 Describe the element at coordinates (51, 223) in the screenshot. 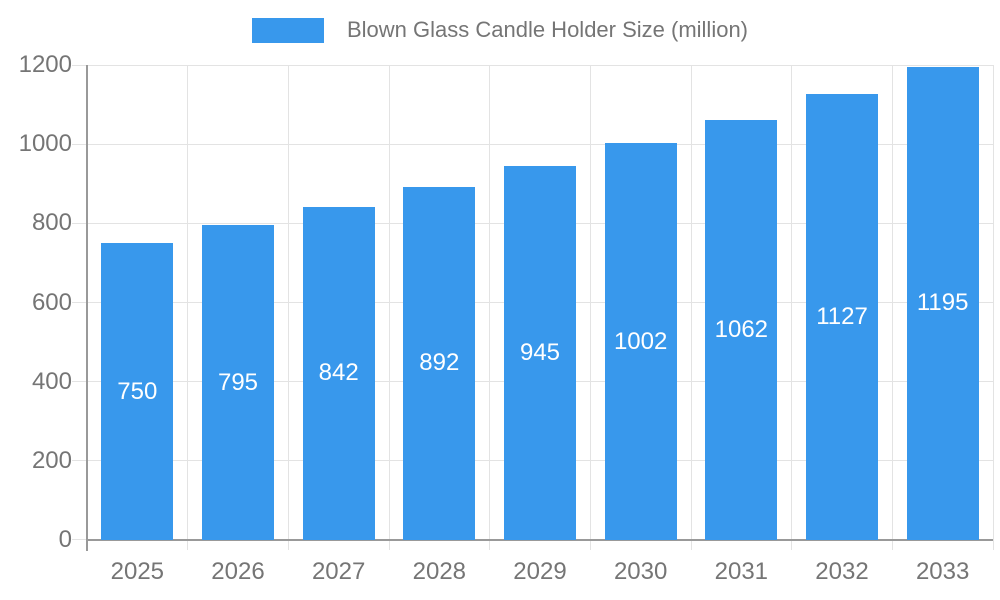

I see `y-tick-label: 800` at that location.